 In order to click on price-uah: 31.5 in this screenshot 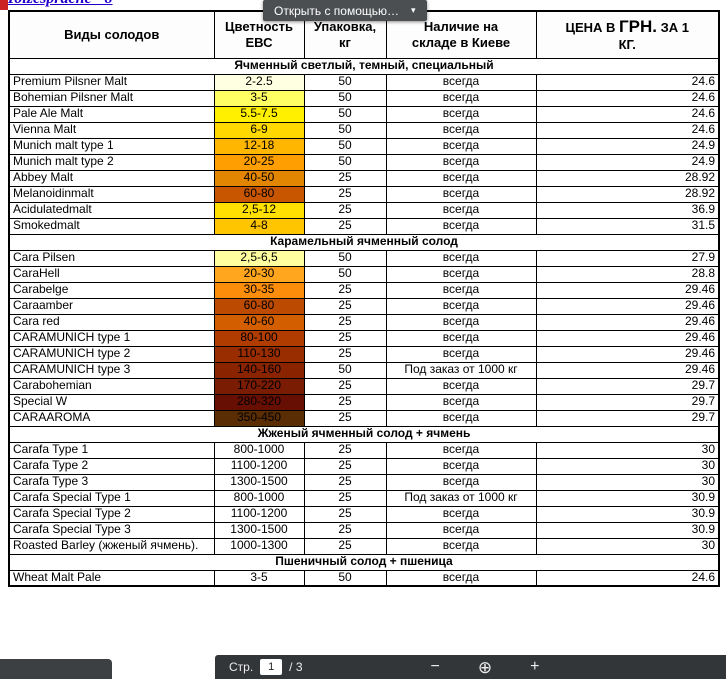, I will do `click(627, 226)`.